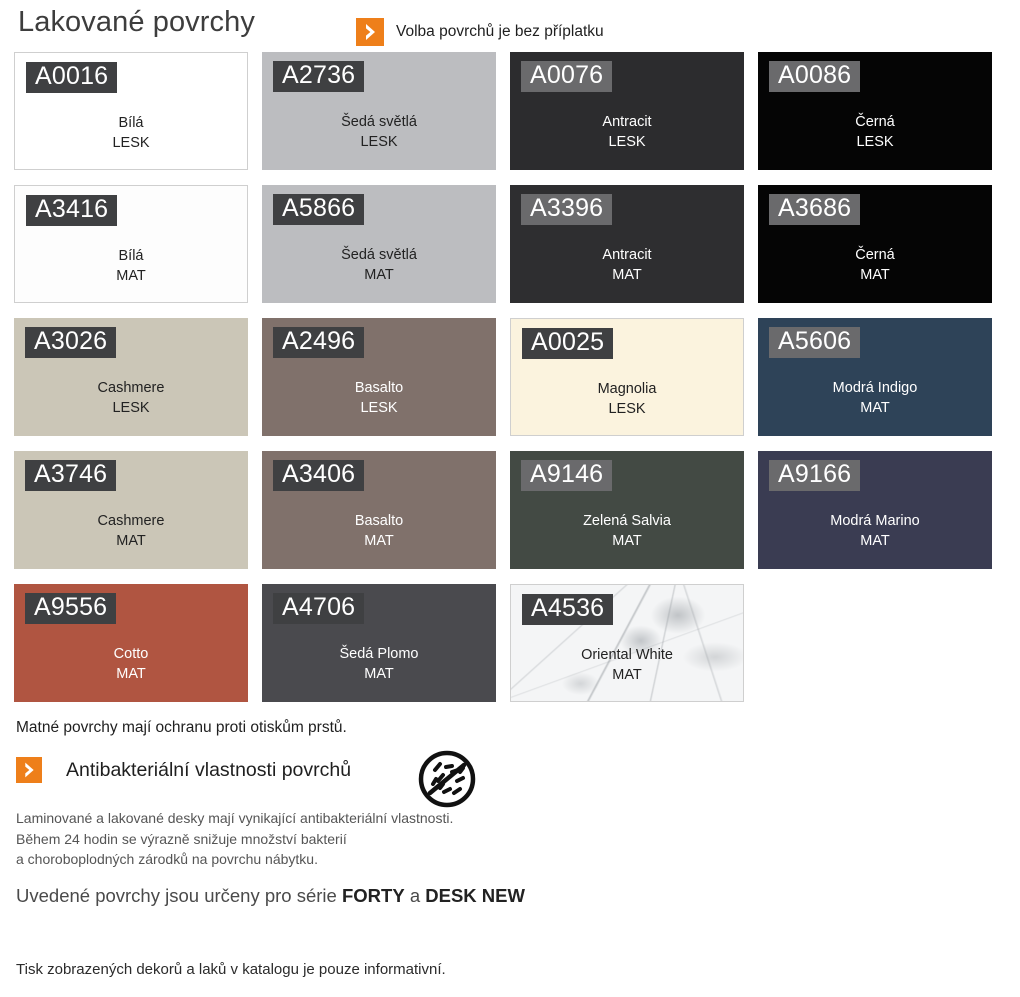 This screenshot has width=1020, height=997. What do you see at coordinates (627, 521) in the screenshot?
I see `swatch-color-name: Zelená Salvia` at bounding box center [627, 521].